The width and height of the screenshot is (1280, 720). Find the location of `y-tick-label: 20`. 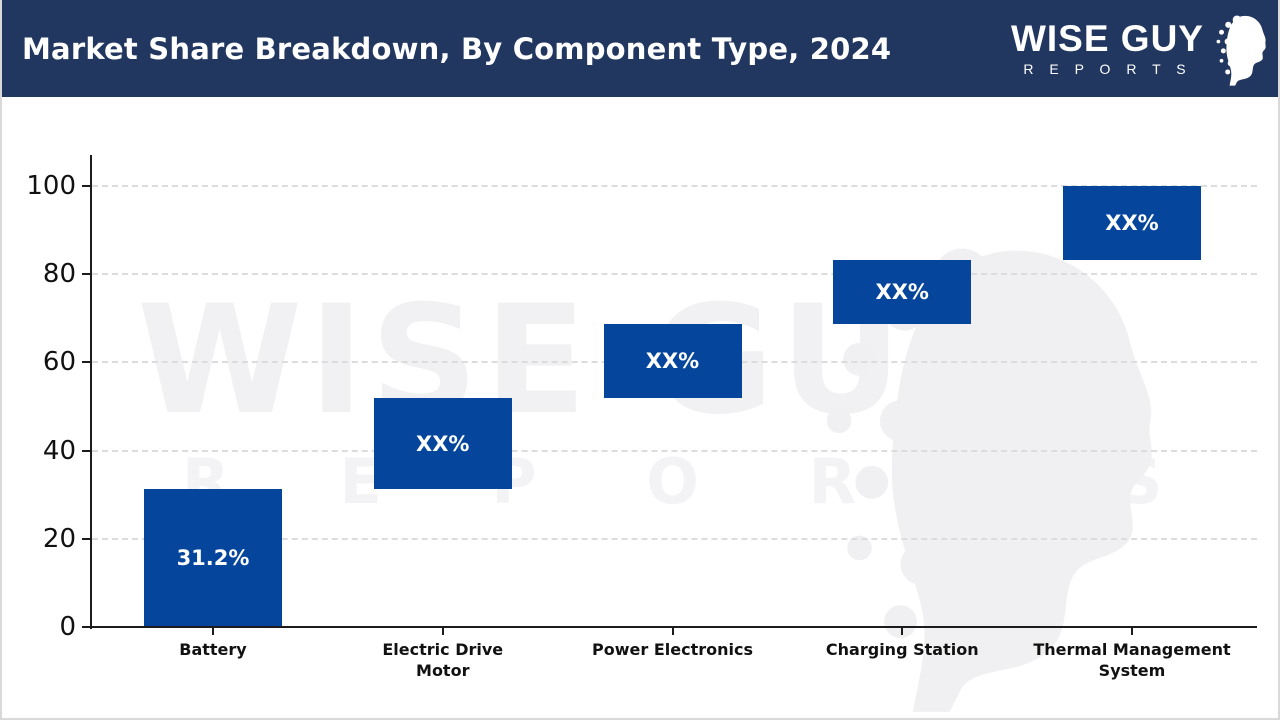

y-tick-label: 20 is located at coordinates (59, 538).